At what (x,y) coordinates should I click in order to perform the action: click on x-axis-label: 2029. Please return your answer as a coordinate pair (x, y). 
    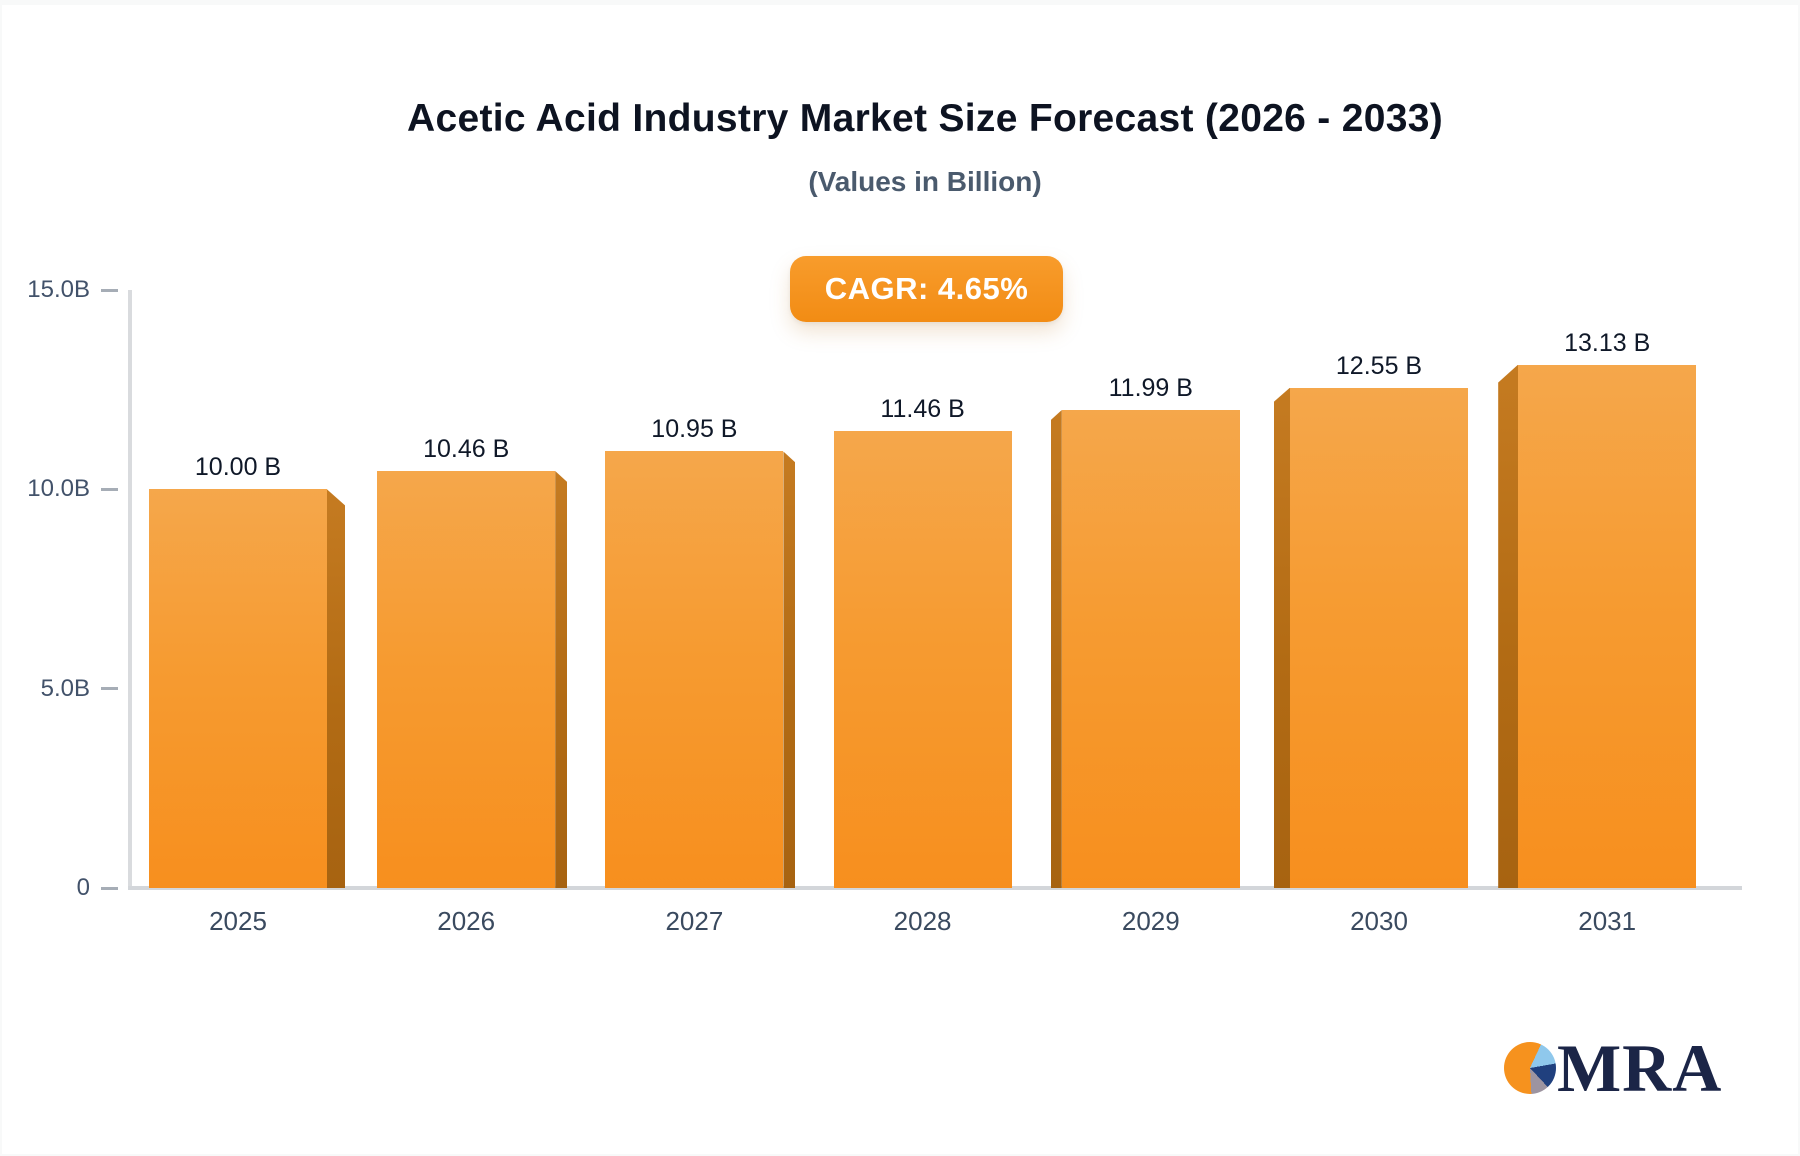
    Looking at the image, I should click on (1150, 921).